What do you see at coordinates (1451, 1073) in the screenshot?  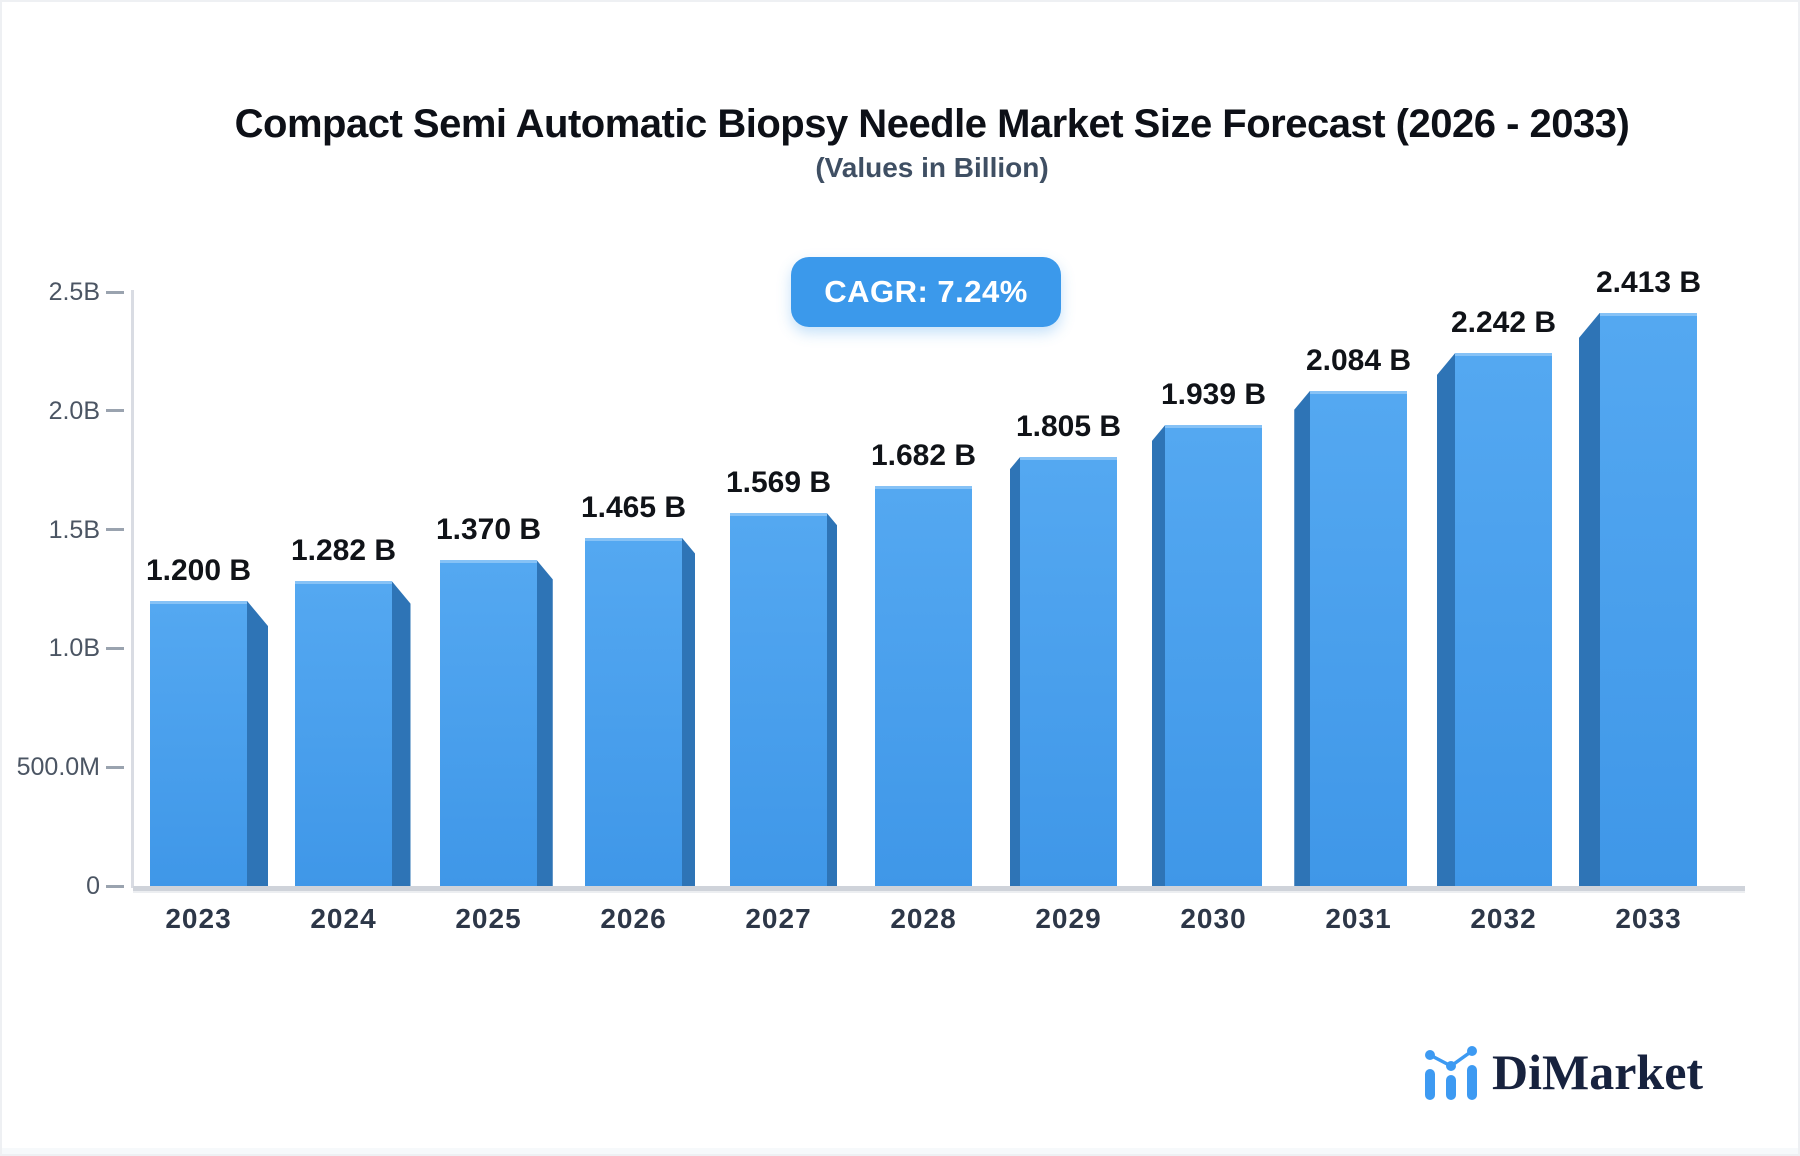 I see `brand-logo-icon` at bounding box center [1451, 1073].